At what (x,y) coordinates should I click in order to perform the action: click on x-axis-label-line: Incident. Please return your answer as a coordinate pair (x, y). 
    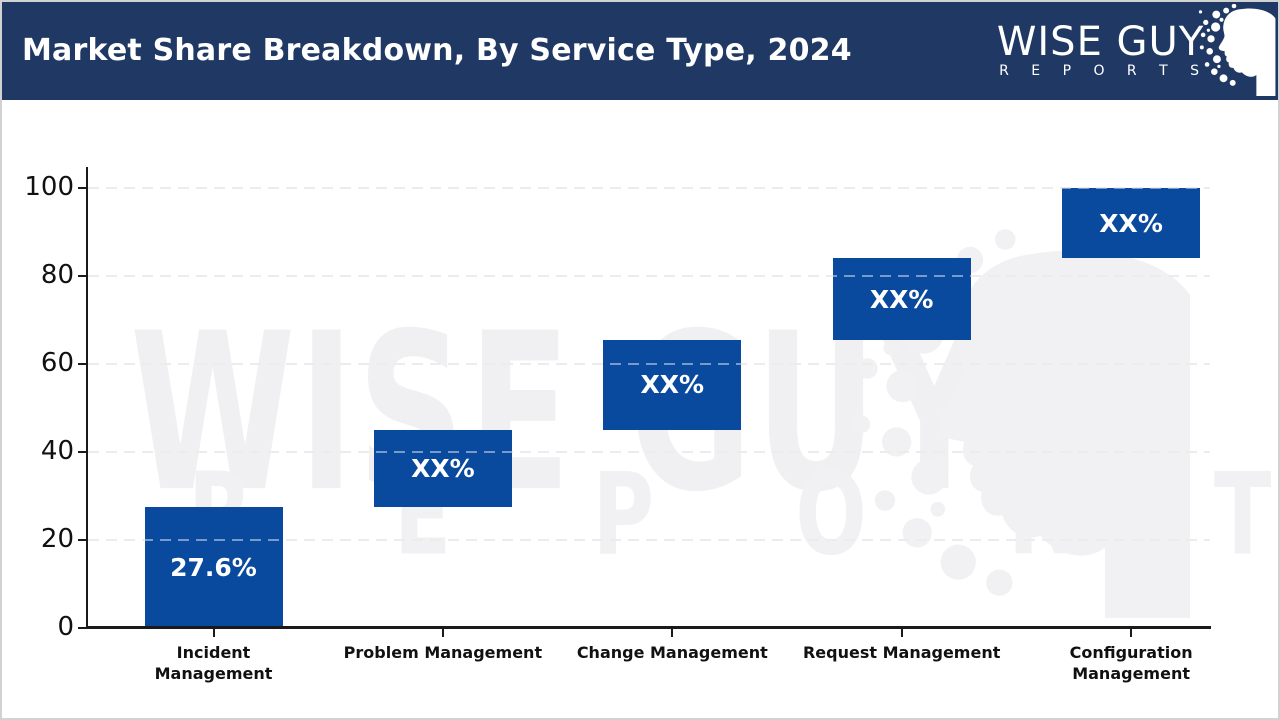
    Looking at the image, I should click on (213, 652).